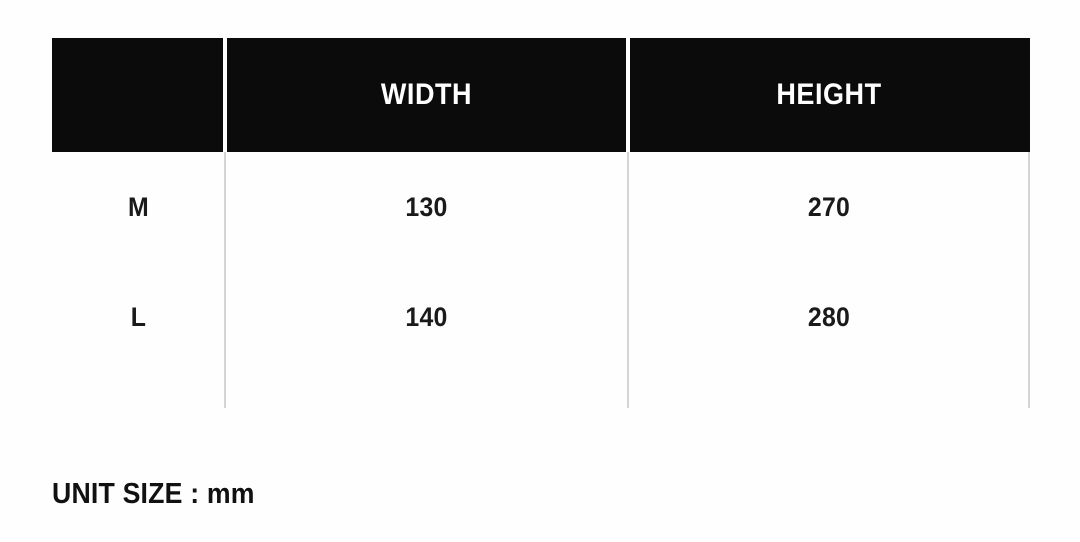 The width and height of the screenshot is (1080, 542). Describe the element at coordinates (138, 206) in the screenshot. I see `cell-size: M` at that location.